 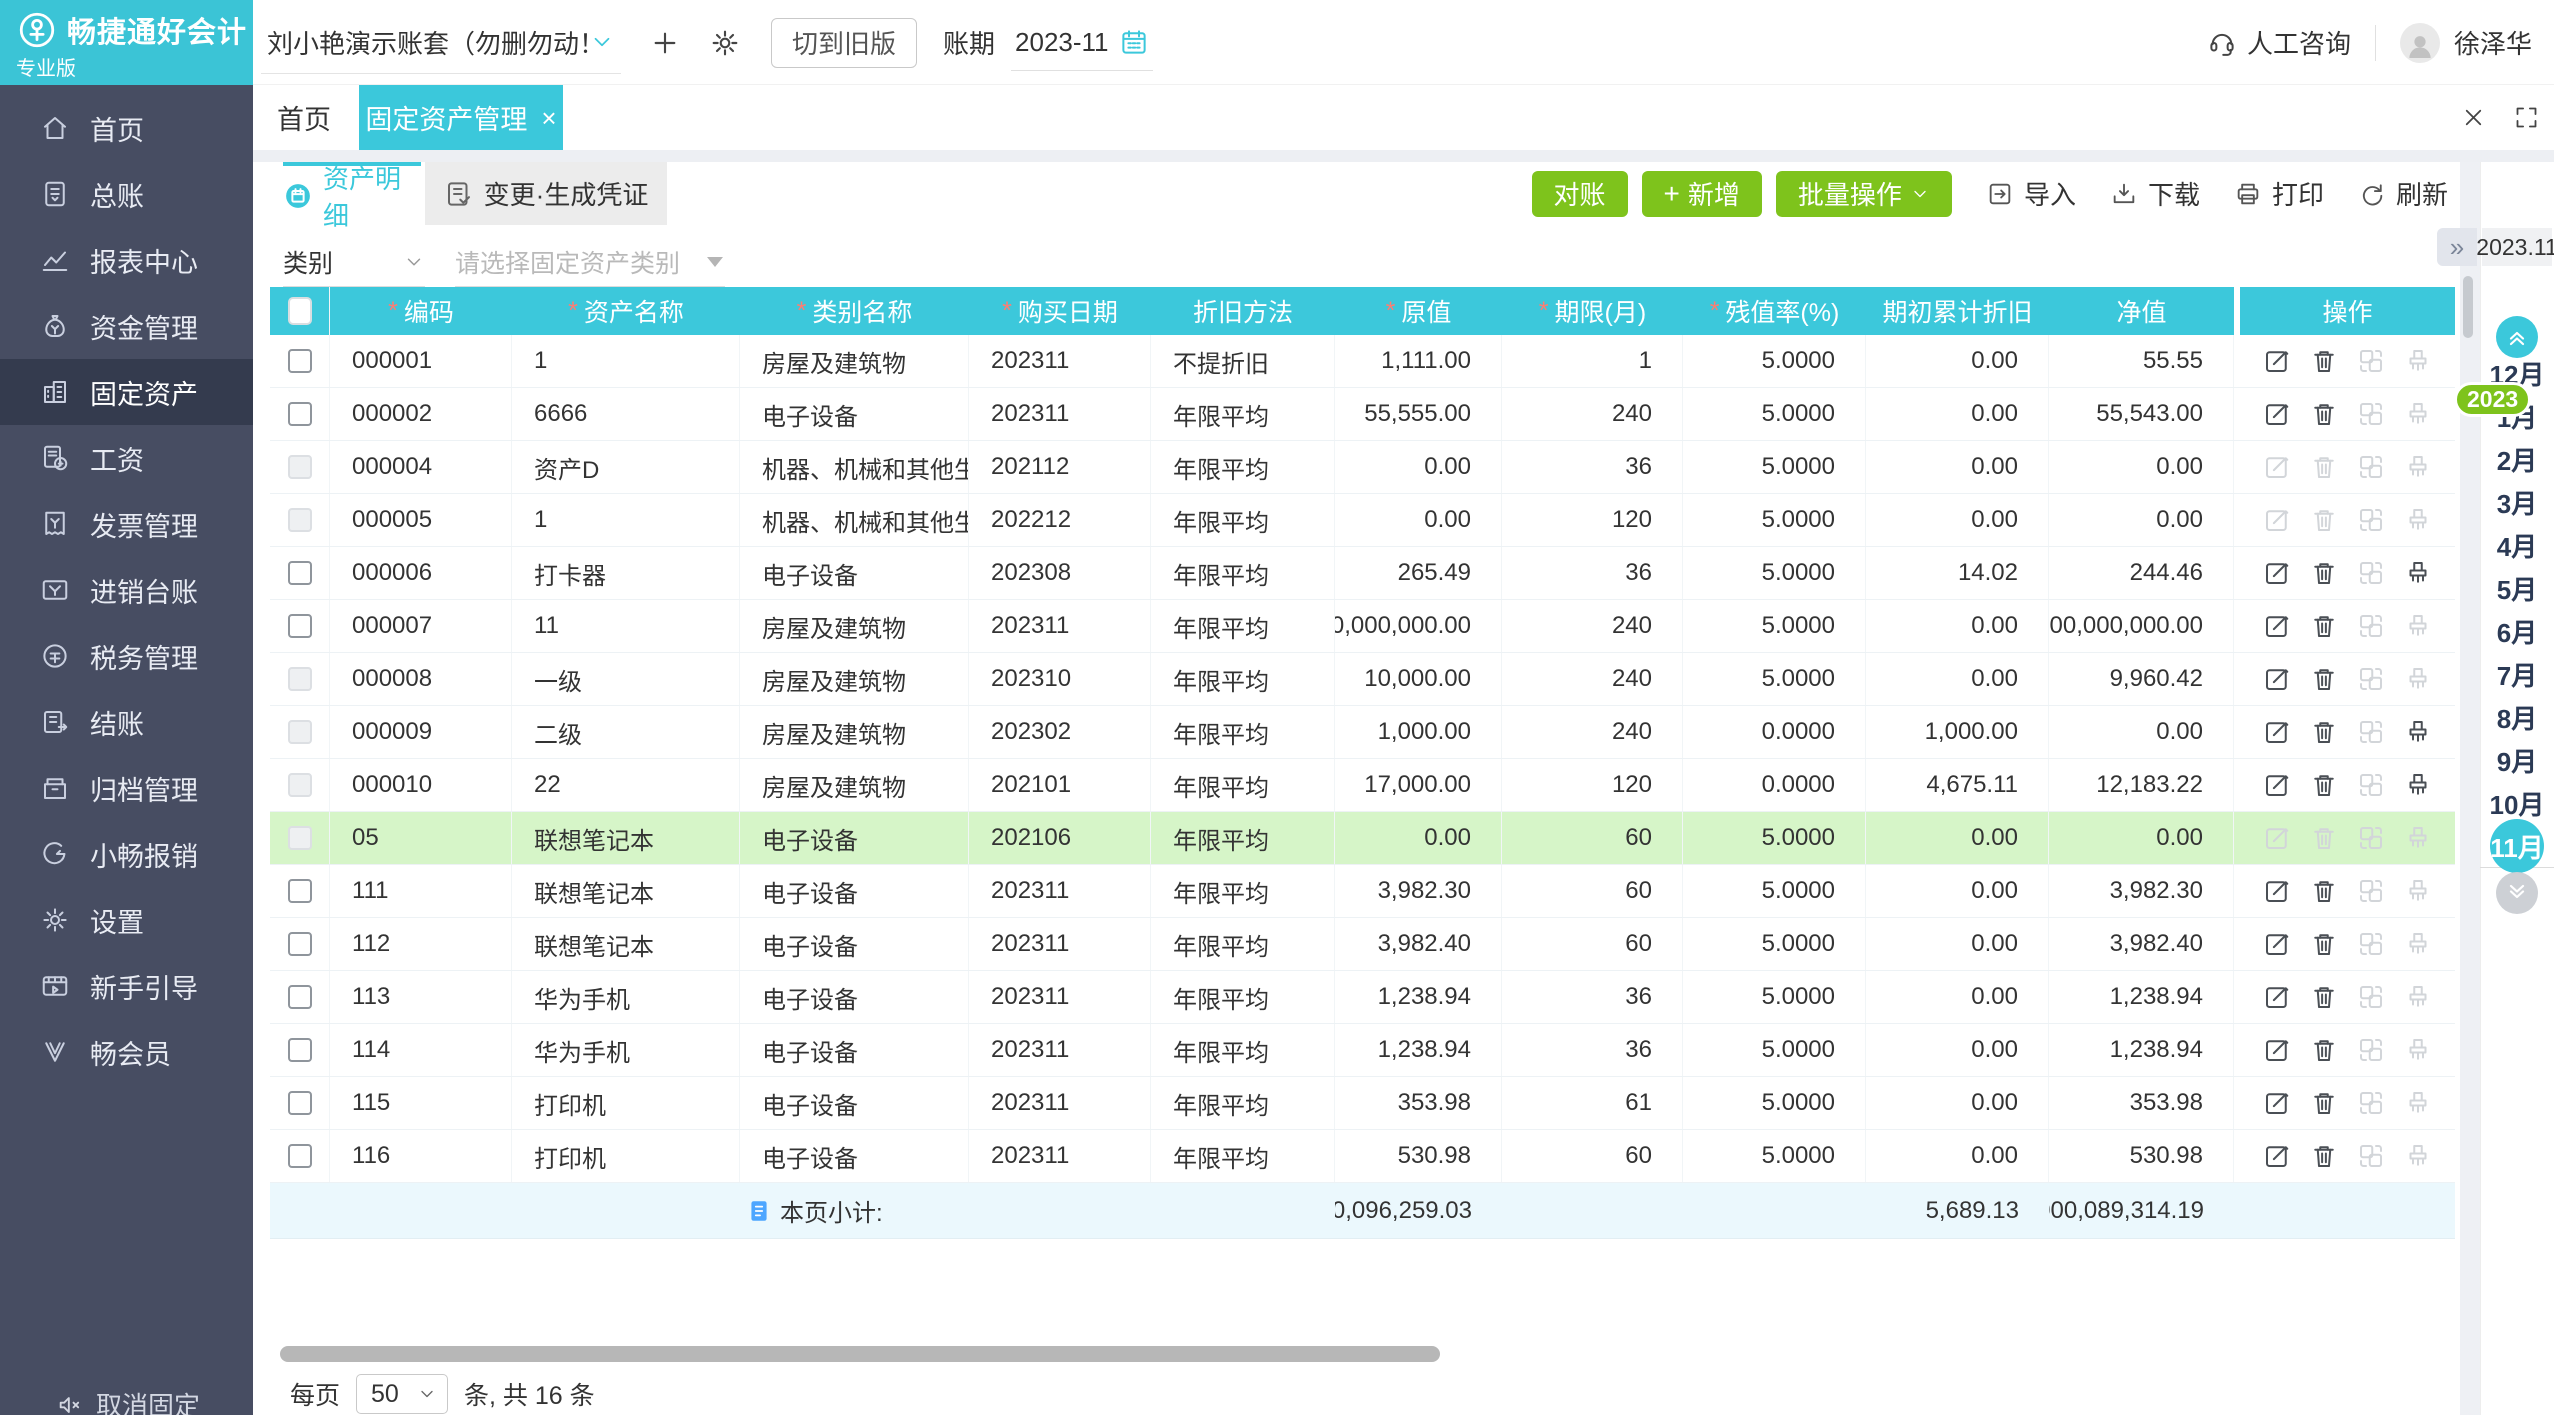 I want to click on sidebar-item-report: 报表中心, so click(x=126, y=260).